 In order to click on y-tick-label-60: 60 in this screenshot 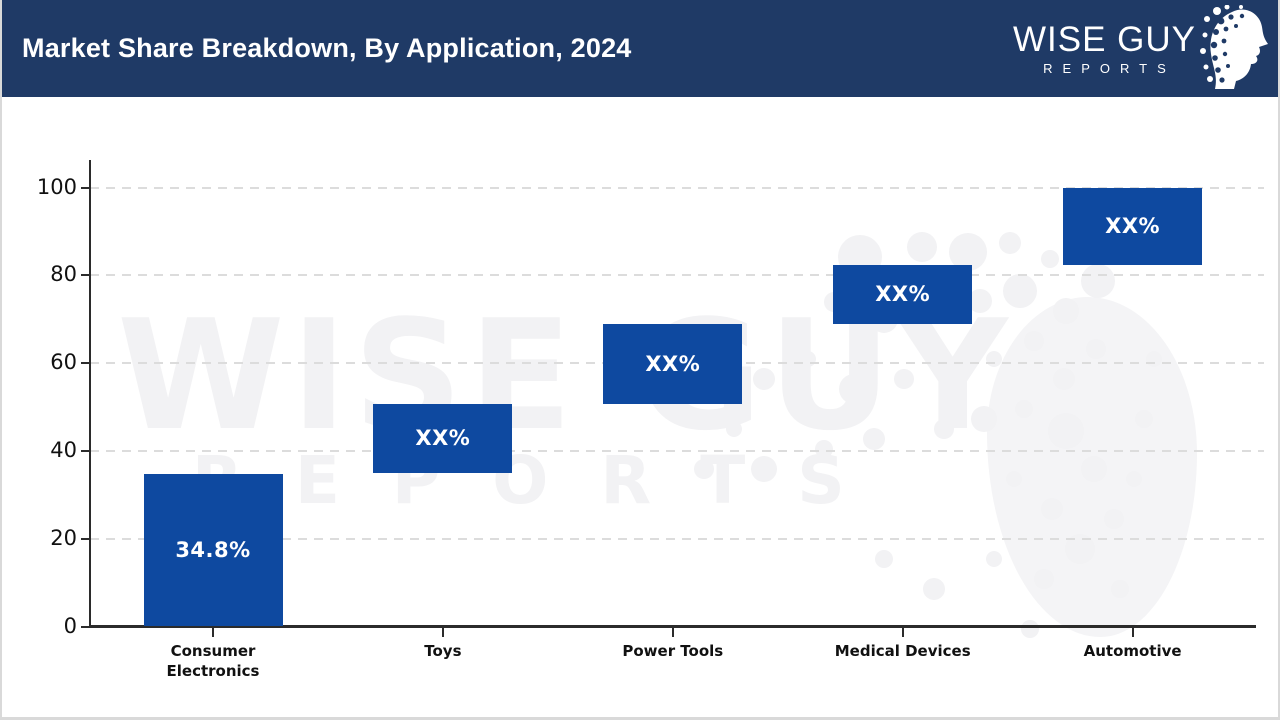, I will do `click(63, 362)`.